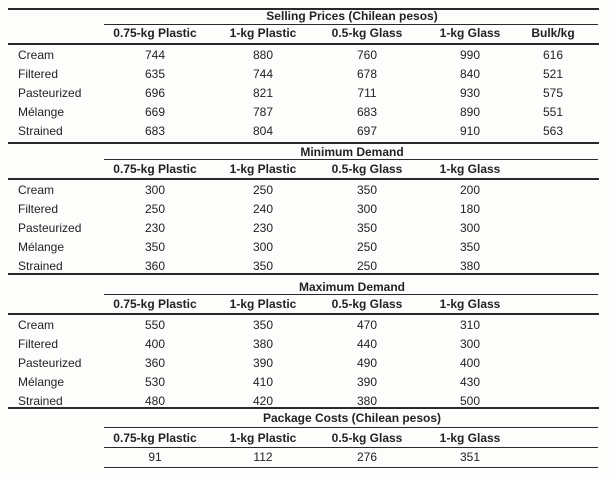 The image size is (615, 479). Describe the element at coordinates (155, 325) in the screenshot. I see `table-cell: 550` at that location.